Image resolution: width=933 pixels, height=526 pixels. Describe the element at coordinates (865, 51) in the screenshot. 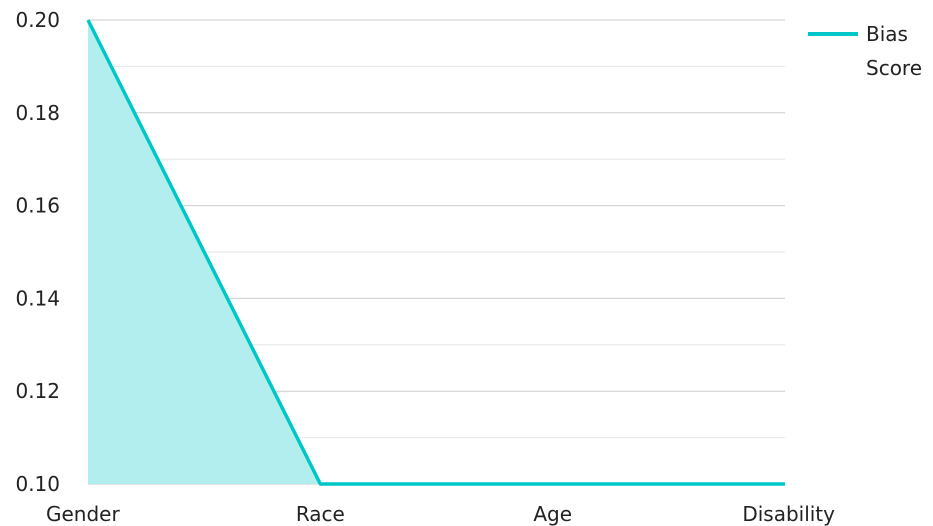

I see `legend: Bias Score` at that location.